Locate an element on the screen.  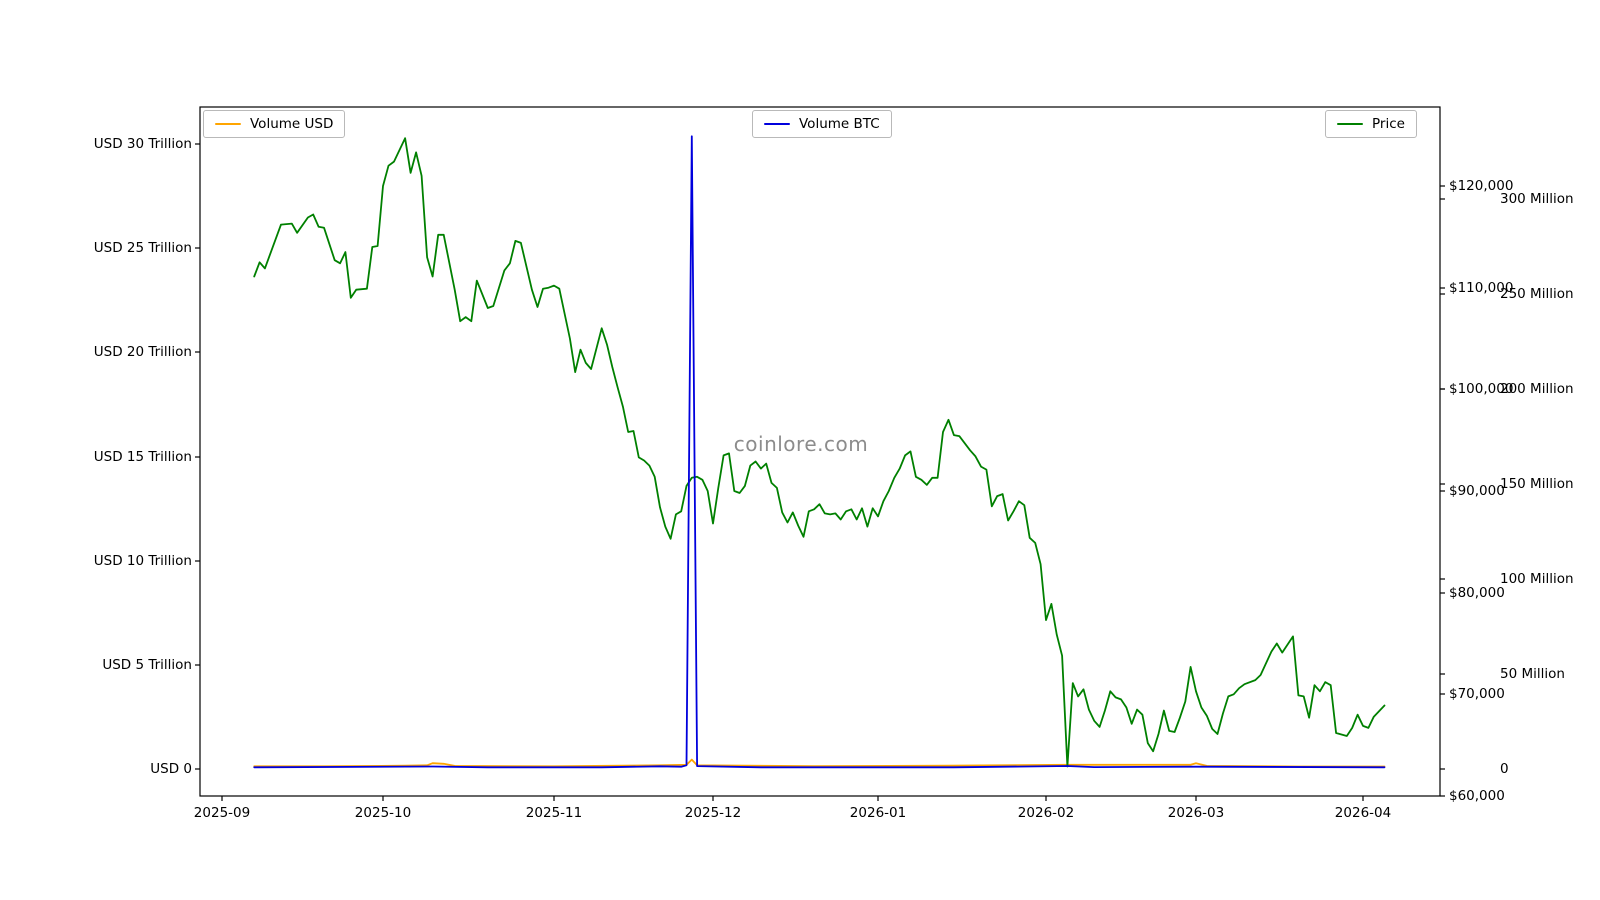
usd-axis-tick-label: USD 0 is located at coordinates (171, 769).